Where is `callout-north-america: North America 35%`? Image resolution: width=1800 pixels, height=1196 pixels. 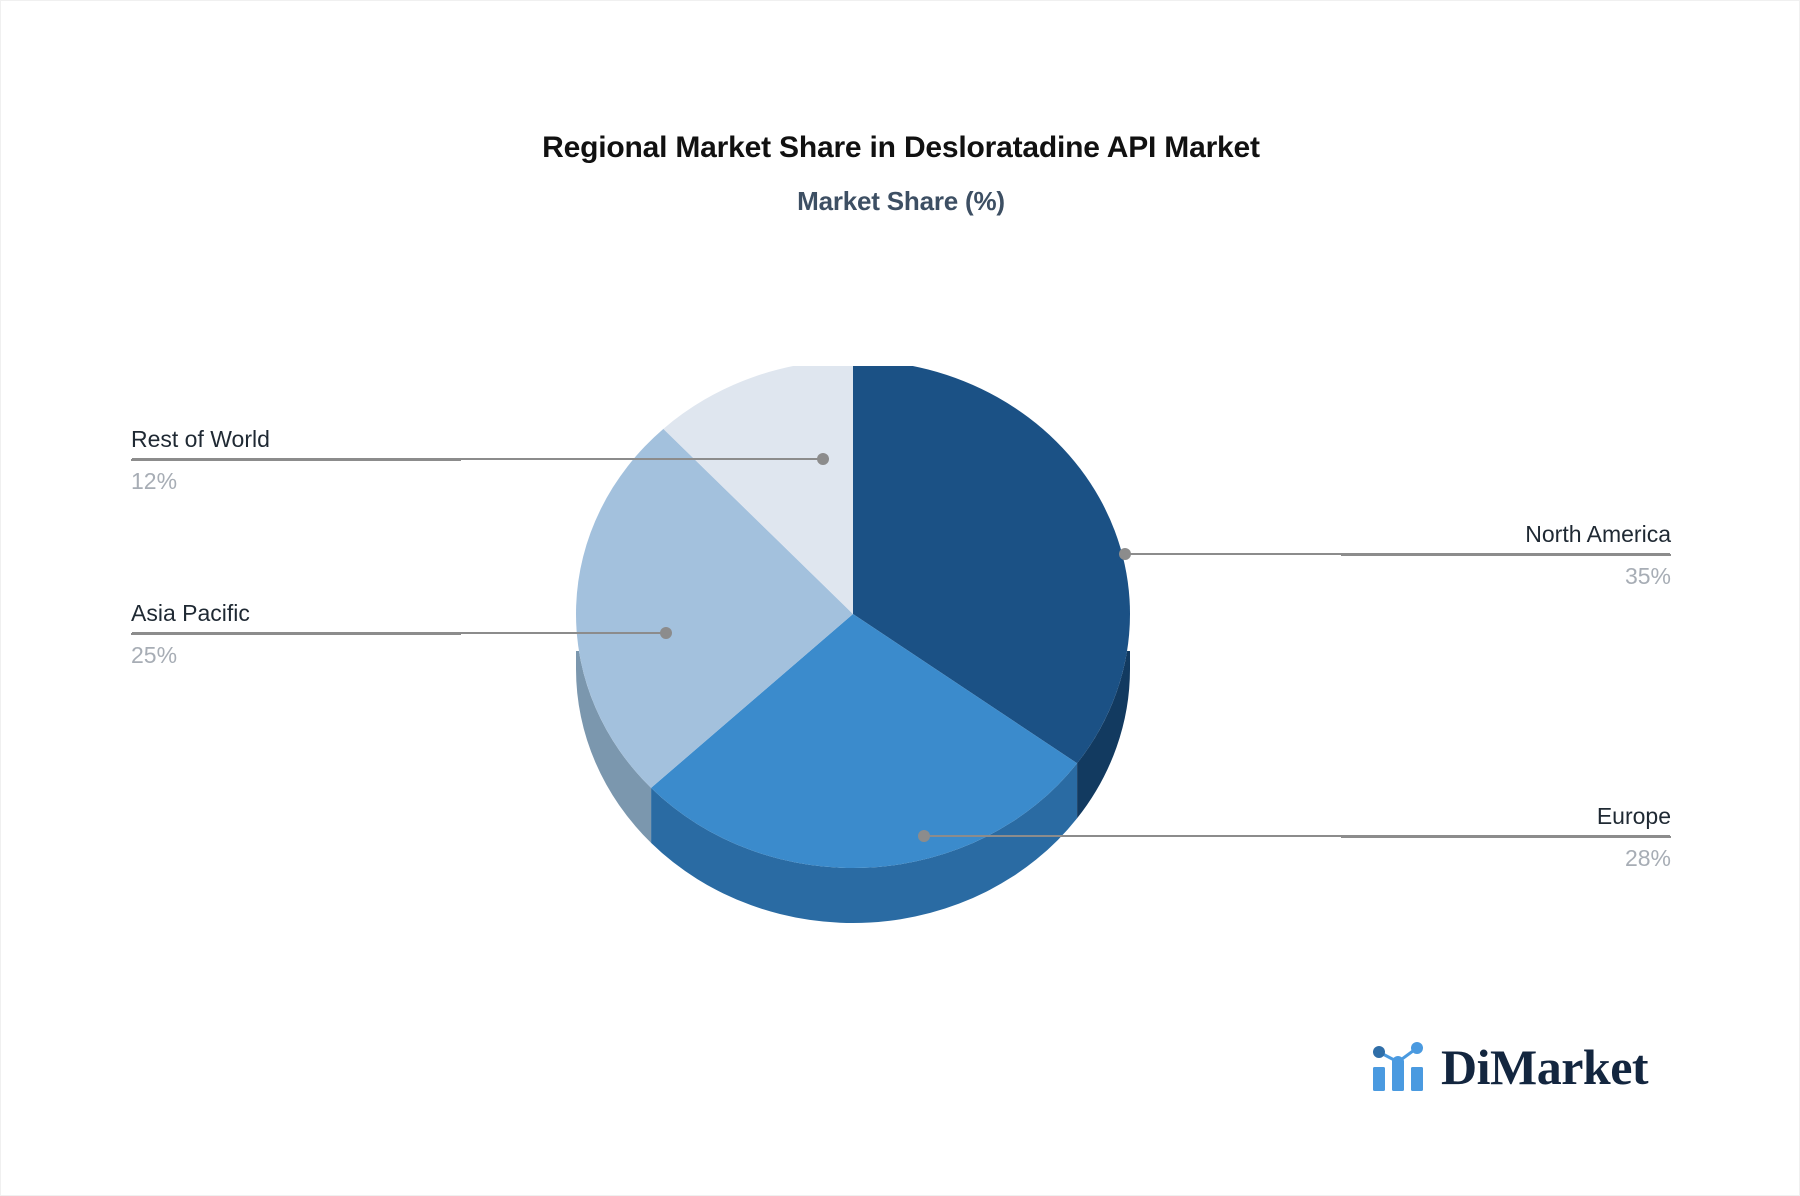 callout-north-america: North America 35% is located at coordinates (1506, 555).